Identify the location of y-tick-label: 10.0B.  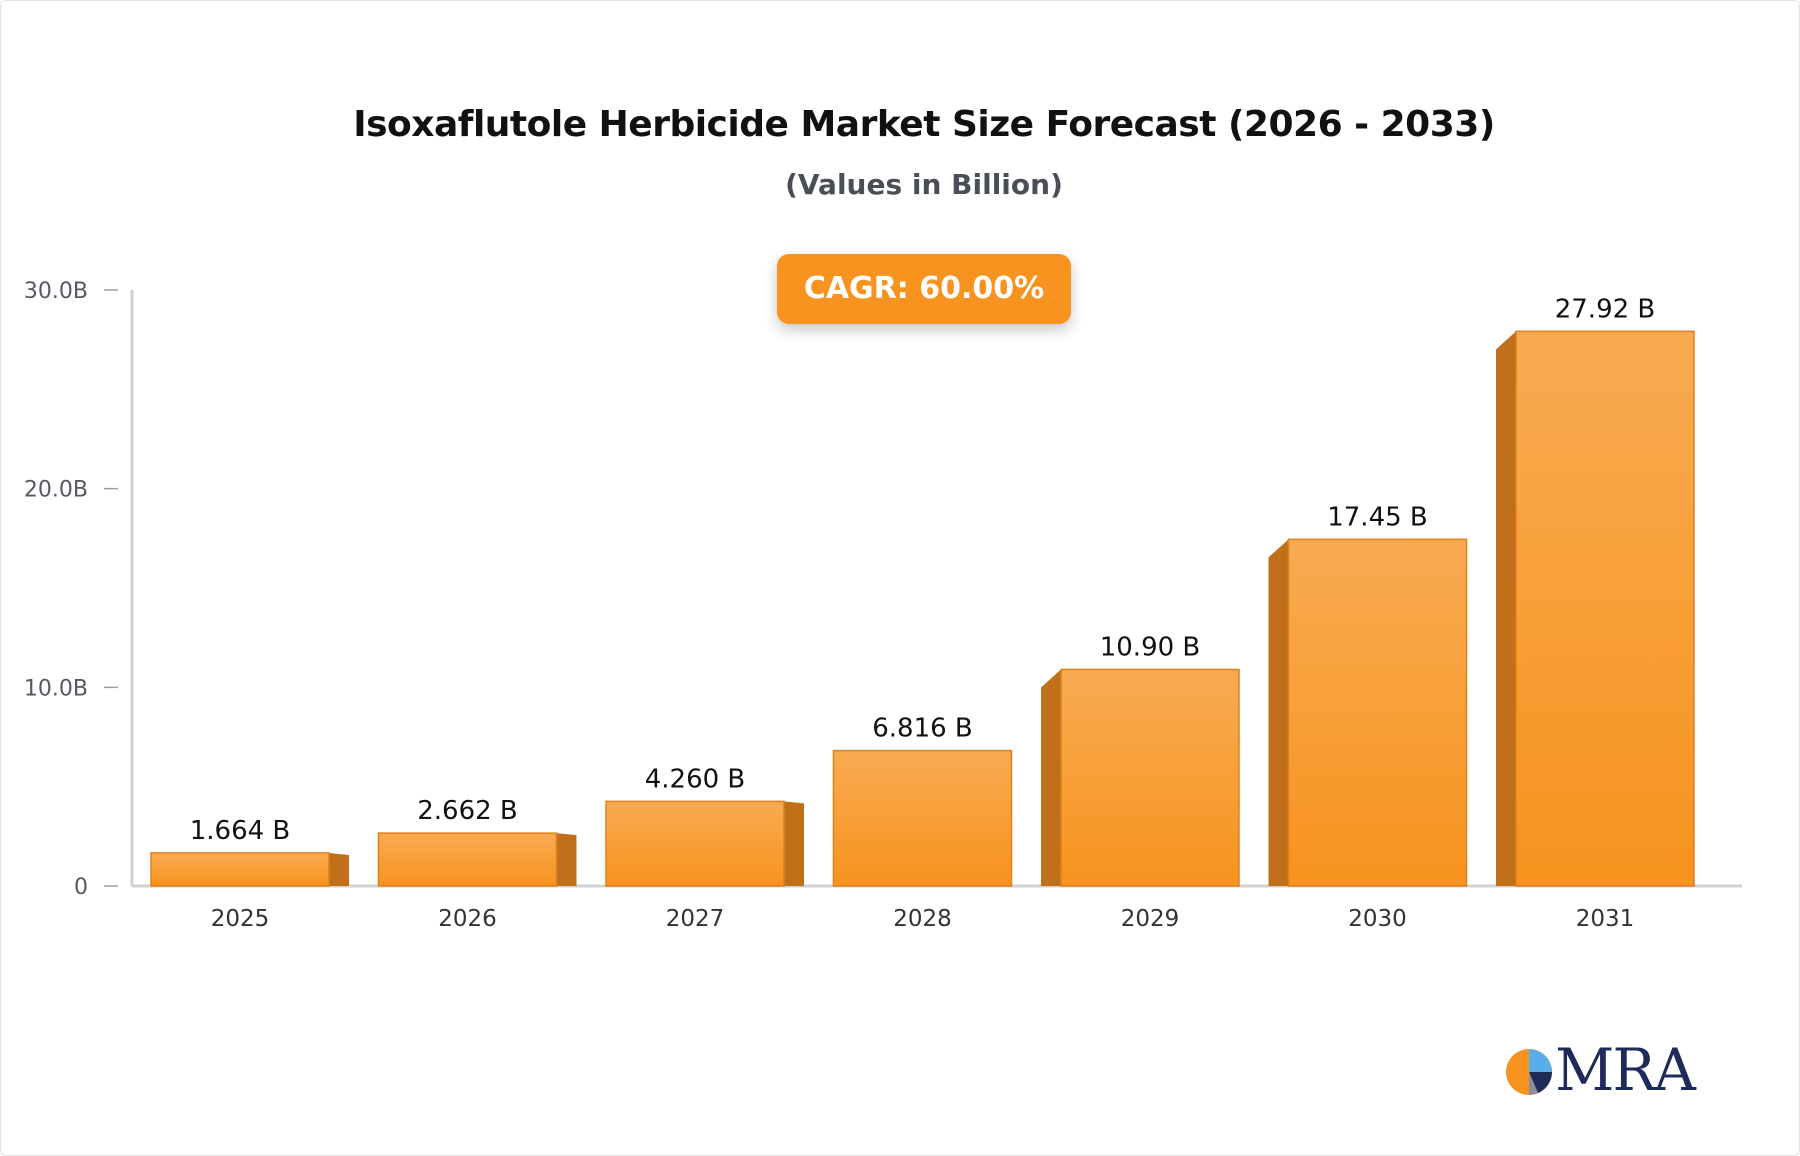
(56, 688).